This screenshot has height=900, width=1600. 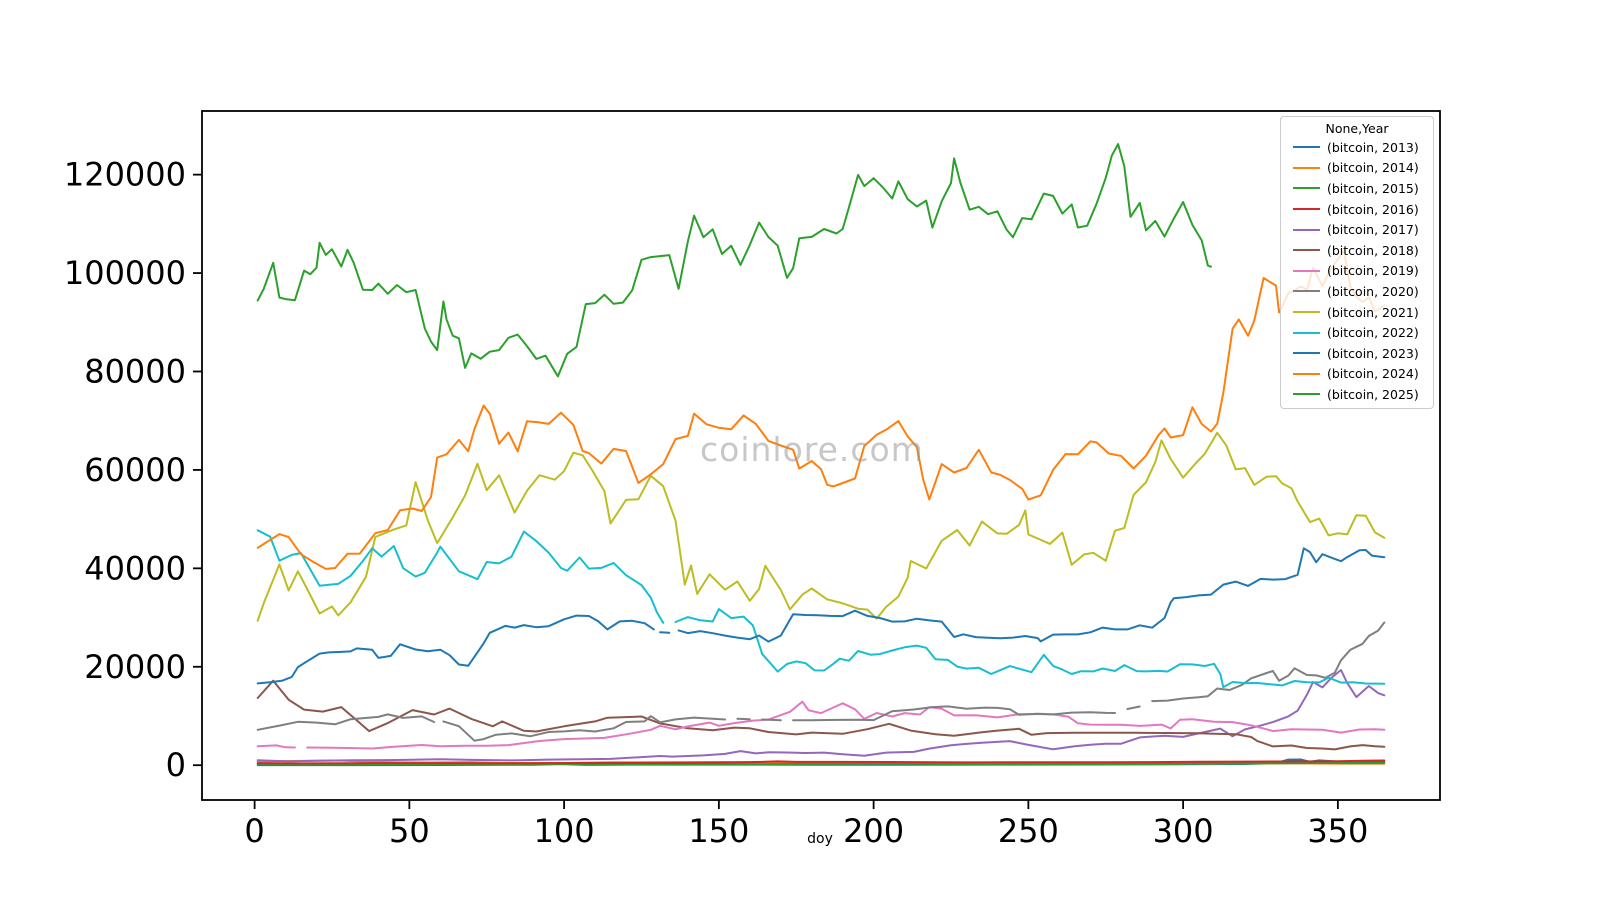 What do you see at coordinates (812, 449) in the screenshot?
I see `watermark: coinlore.com` at bounding box center [812, 449].